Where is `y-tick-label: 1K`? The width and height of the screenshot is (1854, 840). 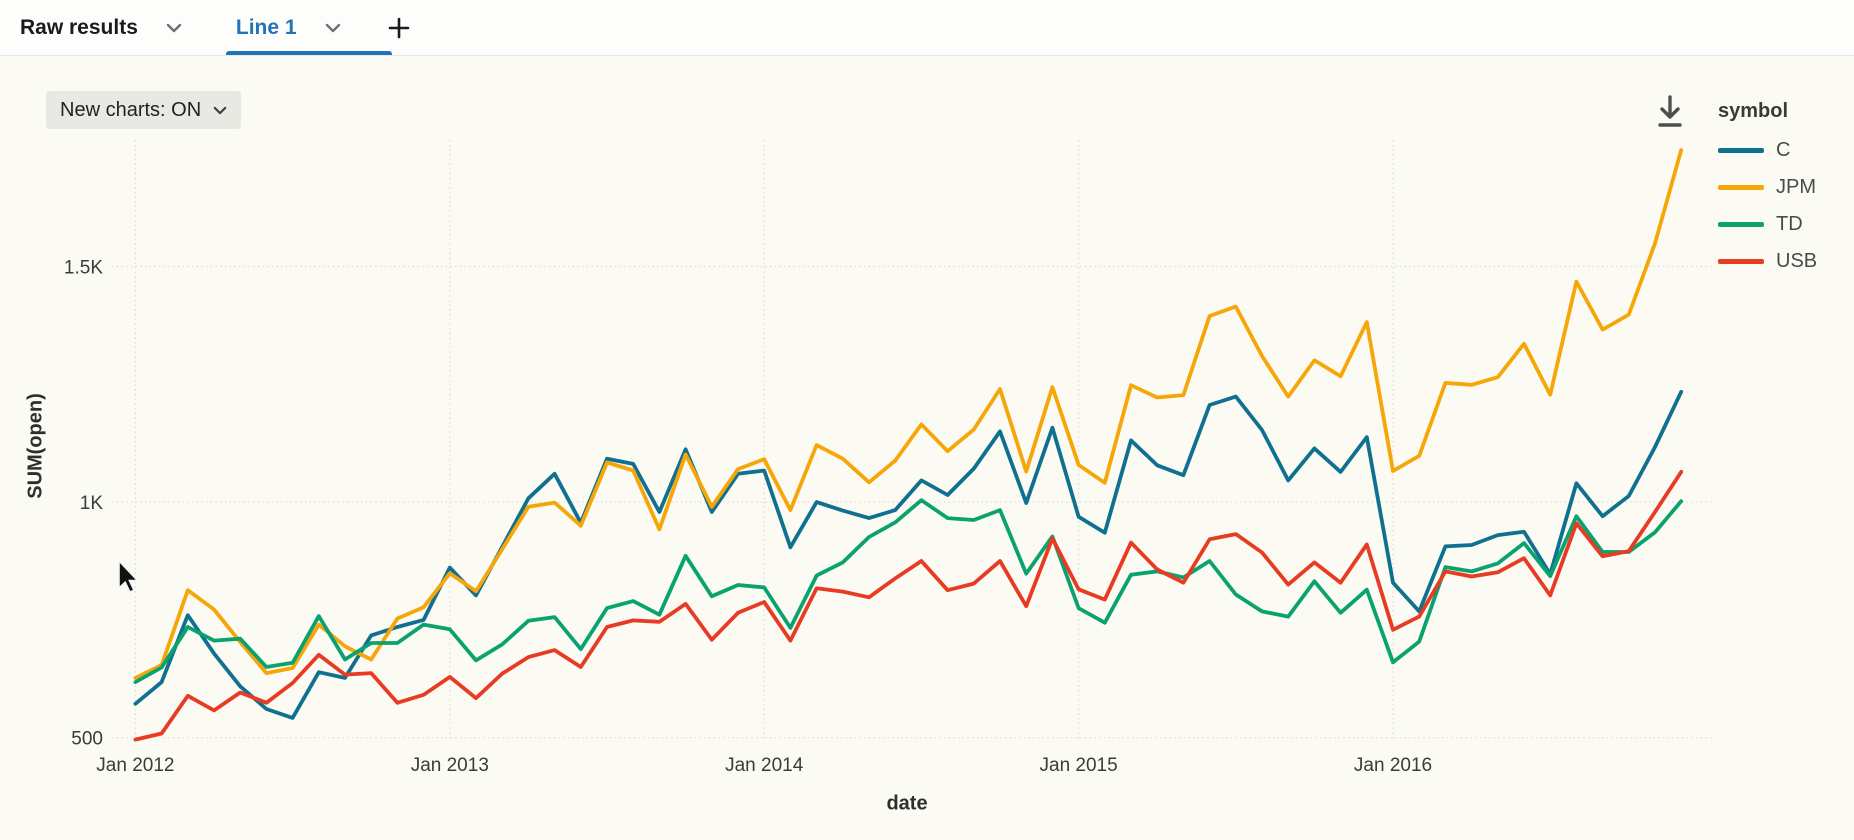 y-tick-label: 1K is located at coordinates (92, 503).